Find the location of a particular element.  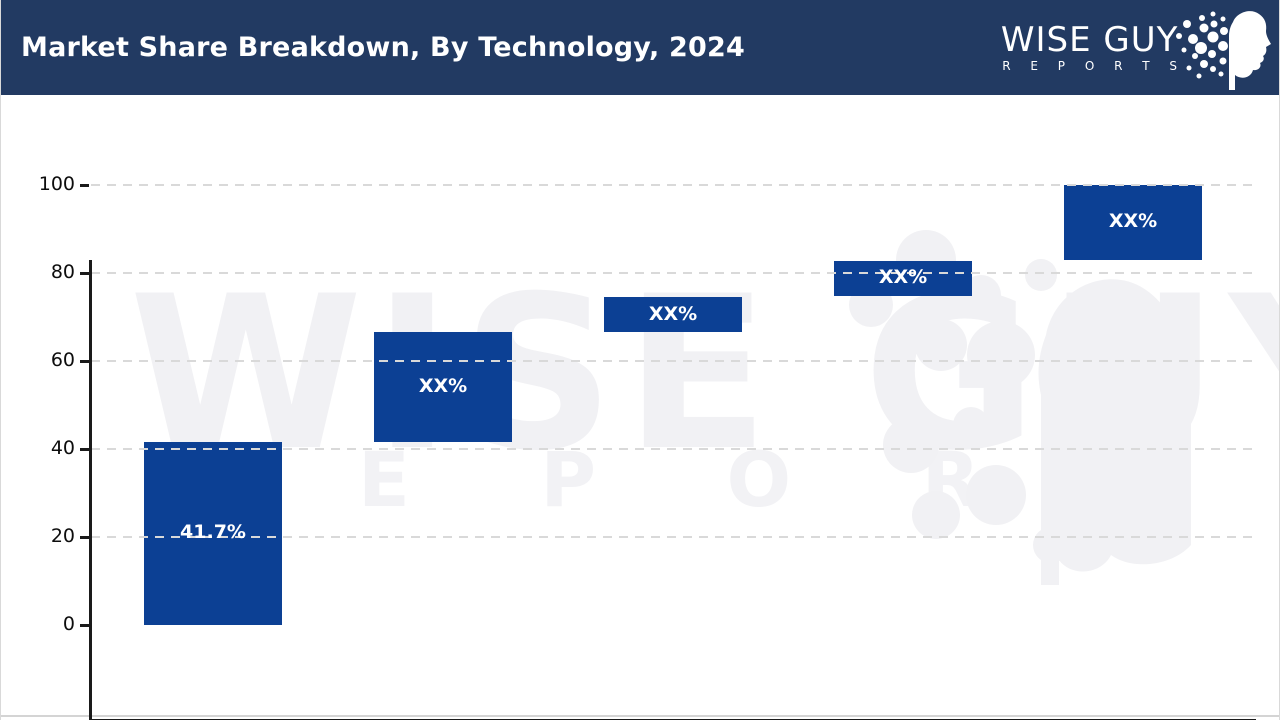

y-axis-line is located at coordinates (90, 490).